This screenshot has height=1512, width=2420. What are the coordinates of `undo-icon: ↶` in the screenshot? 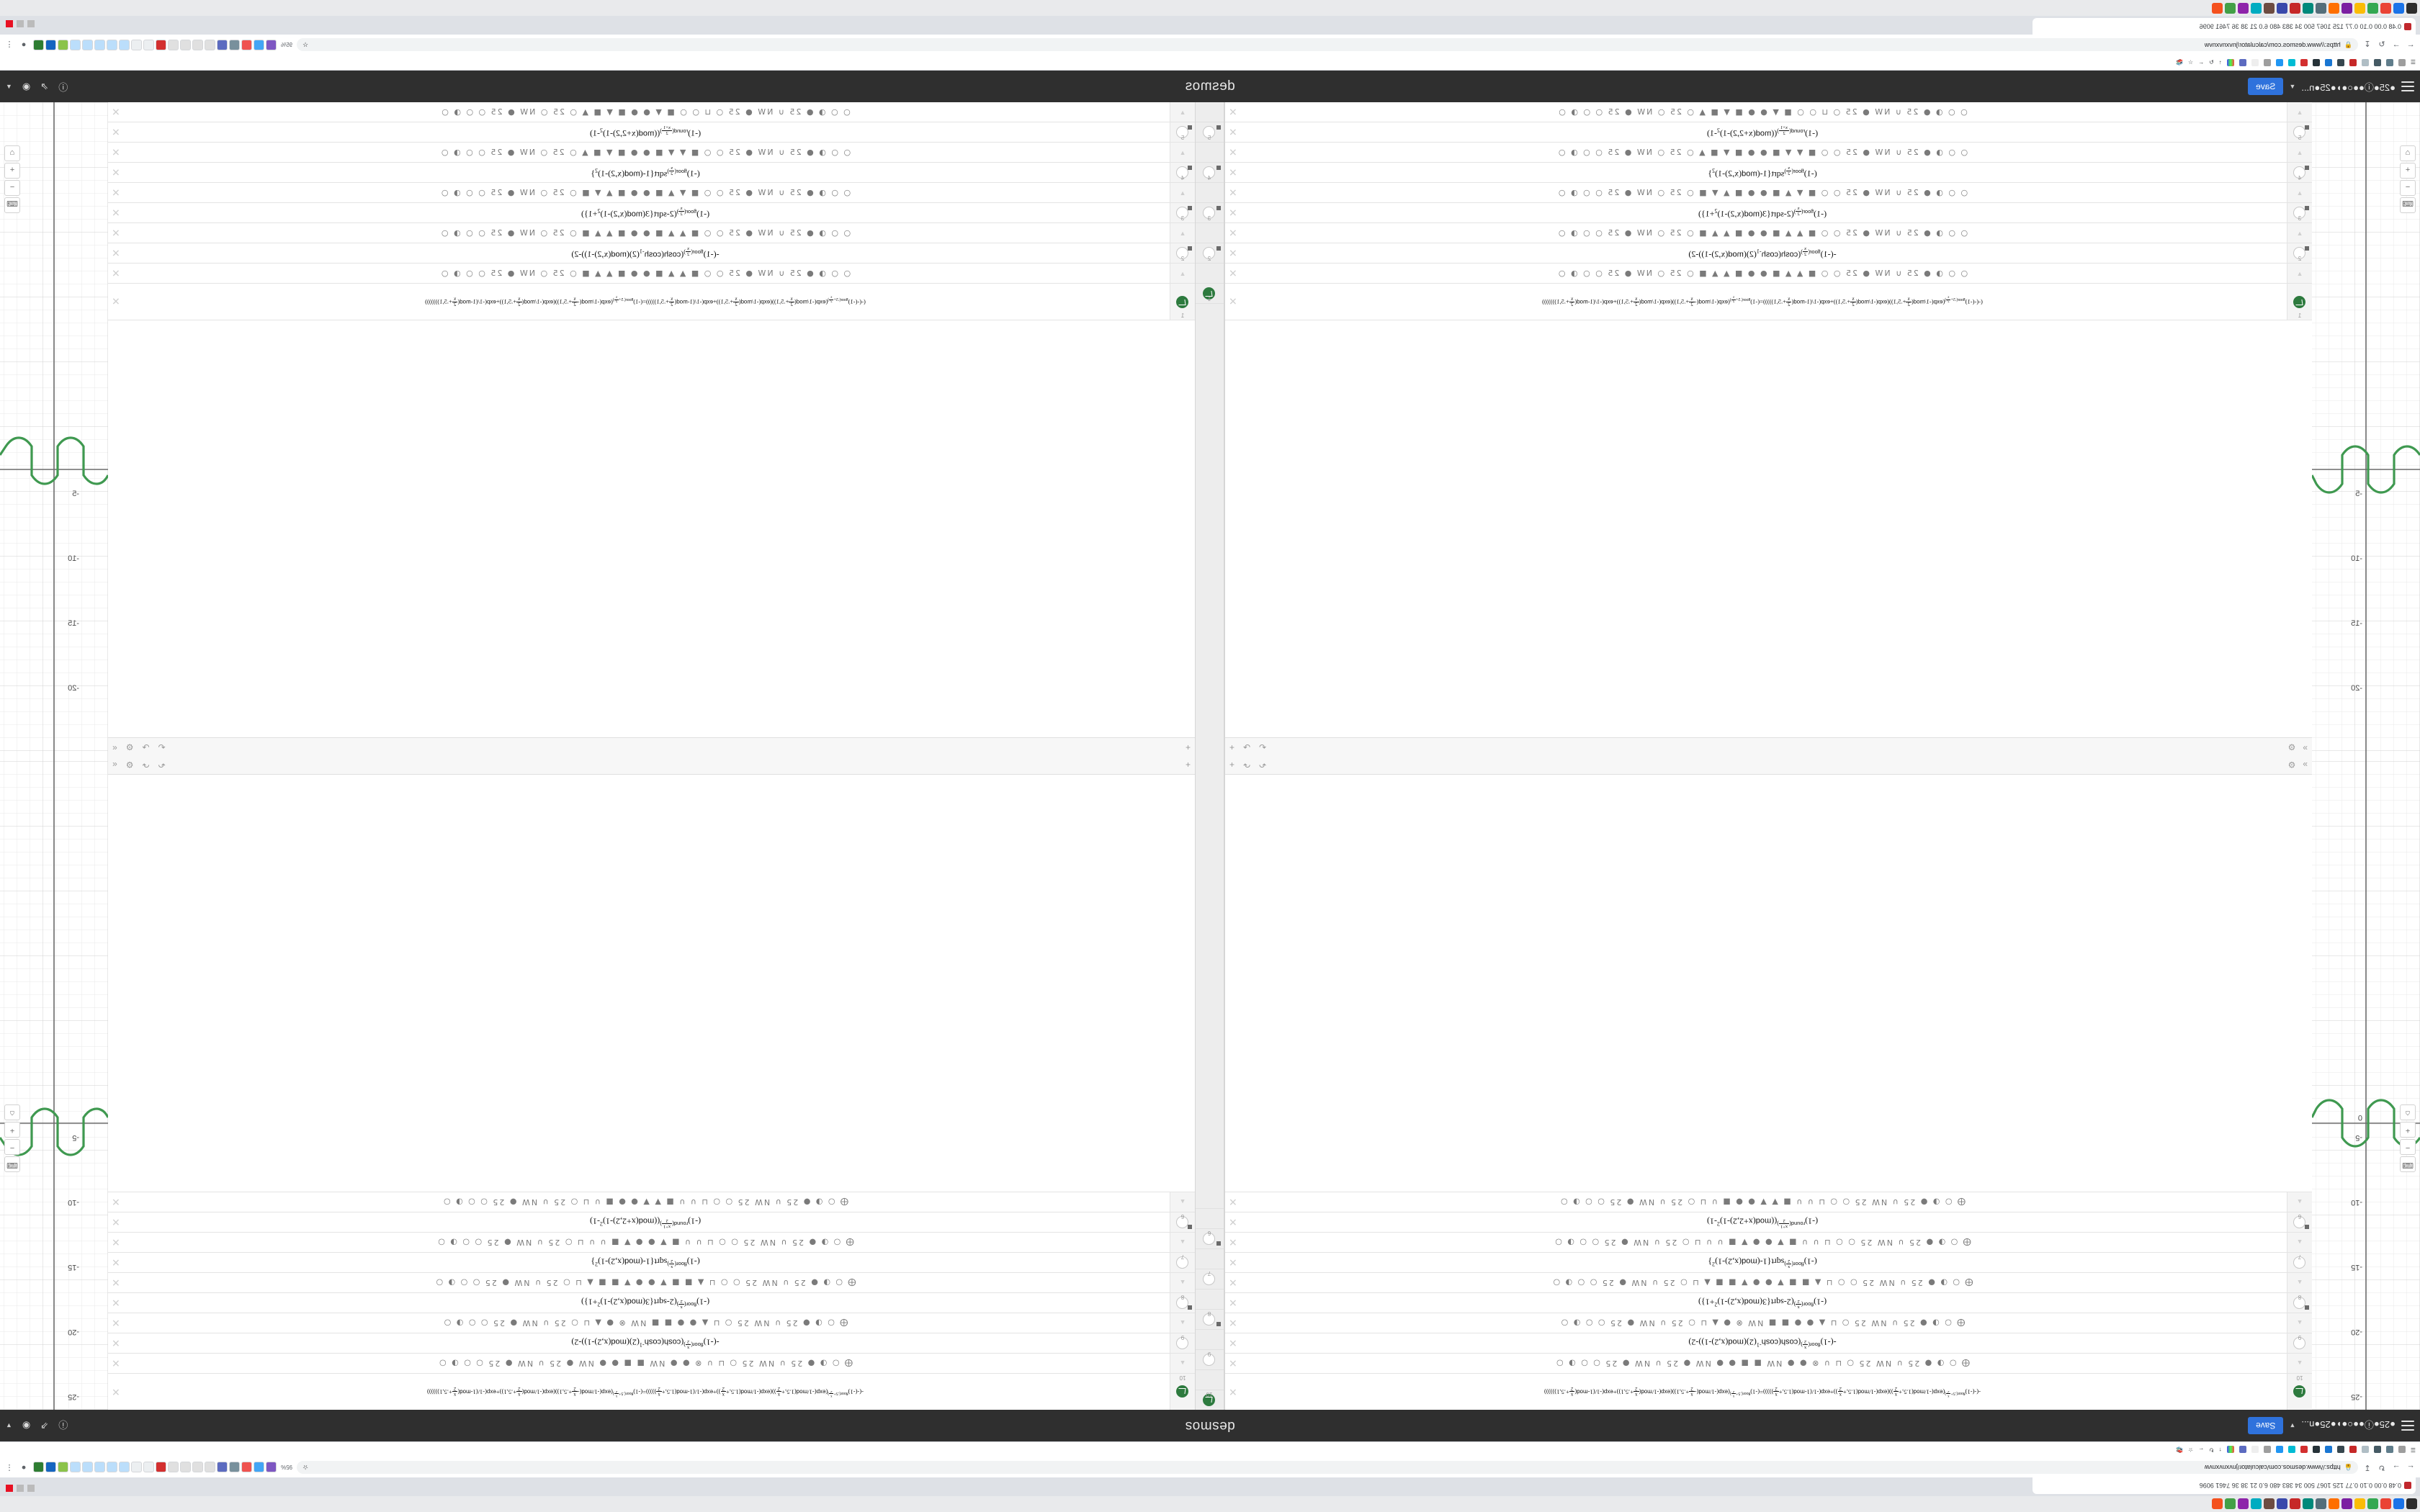 It's located at (1263, 765).